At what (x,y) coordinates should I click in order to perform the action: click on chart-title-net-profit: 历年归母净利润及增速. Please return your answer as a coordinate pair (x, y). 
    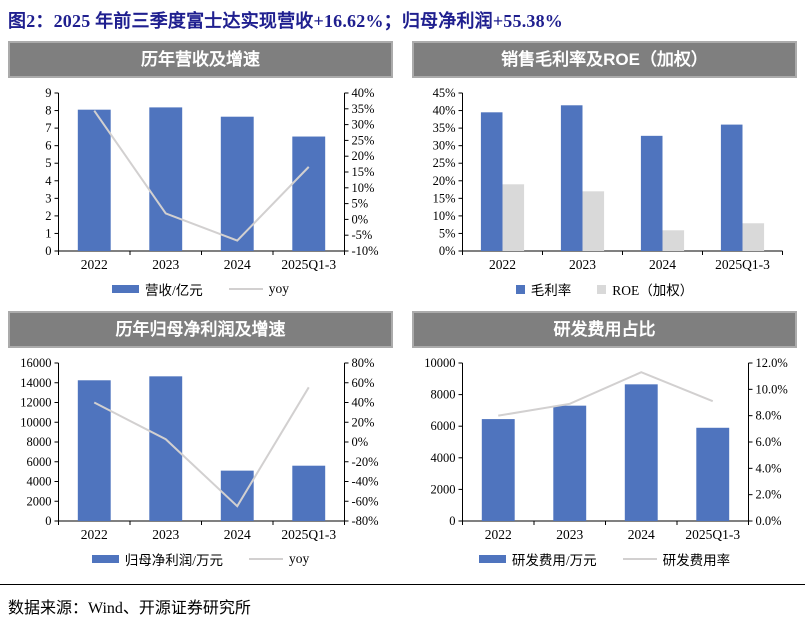
    Looking at the image, I should click on (200, 329).